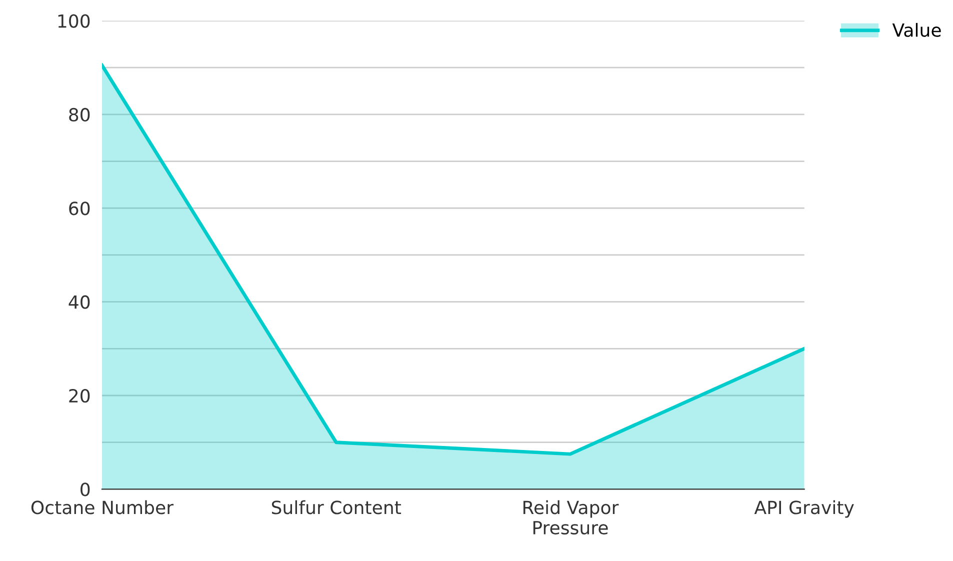  What do you see at coordinates (79, 115) in the screenshot?
I see `y-tick-label: 80` at bounding box center [79, 115].